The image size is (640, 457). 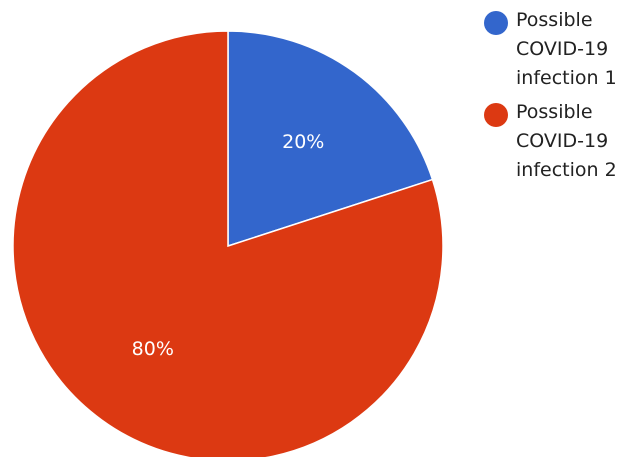 I want to click on data-label-infection-2: 80%, so click(x=153, y=349).